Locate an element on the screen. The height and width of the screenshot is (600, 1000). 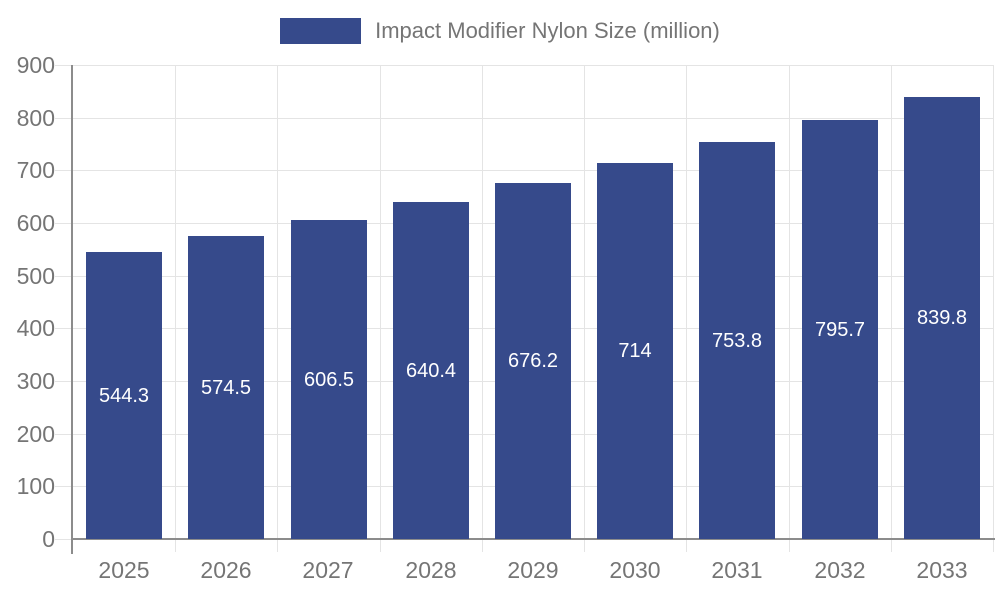
legend-series-label: Impact Modifier Nylon Size (million) is located at coordinates (547, 30).